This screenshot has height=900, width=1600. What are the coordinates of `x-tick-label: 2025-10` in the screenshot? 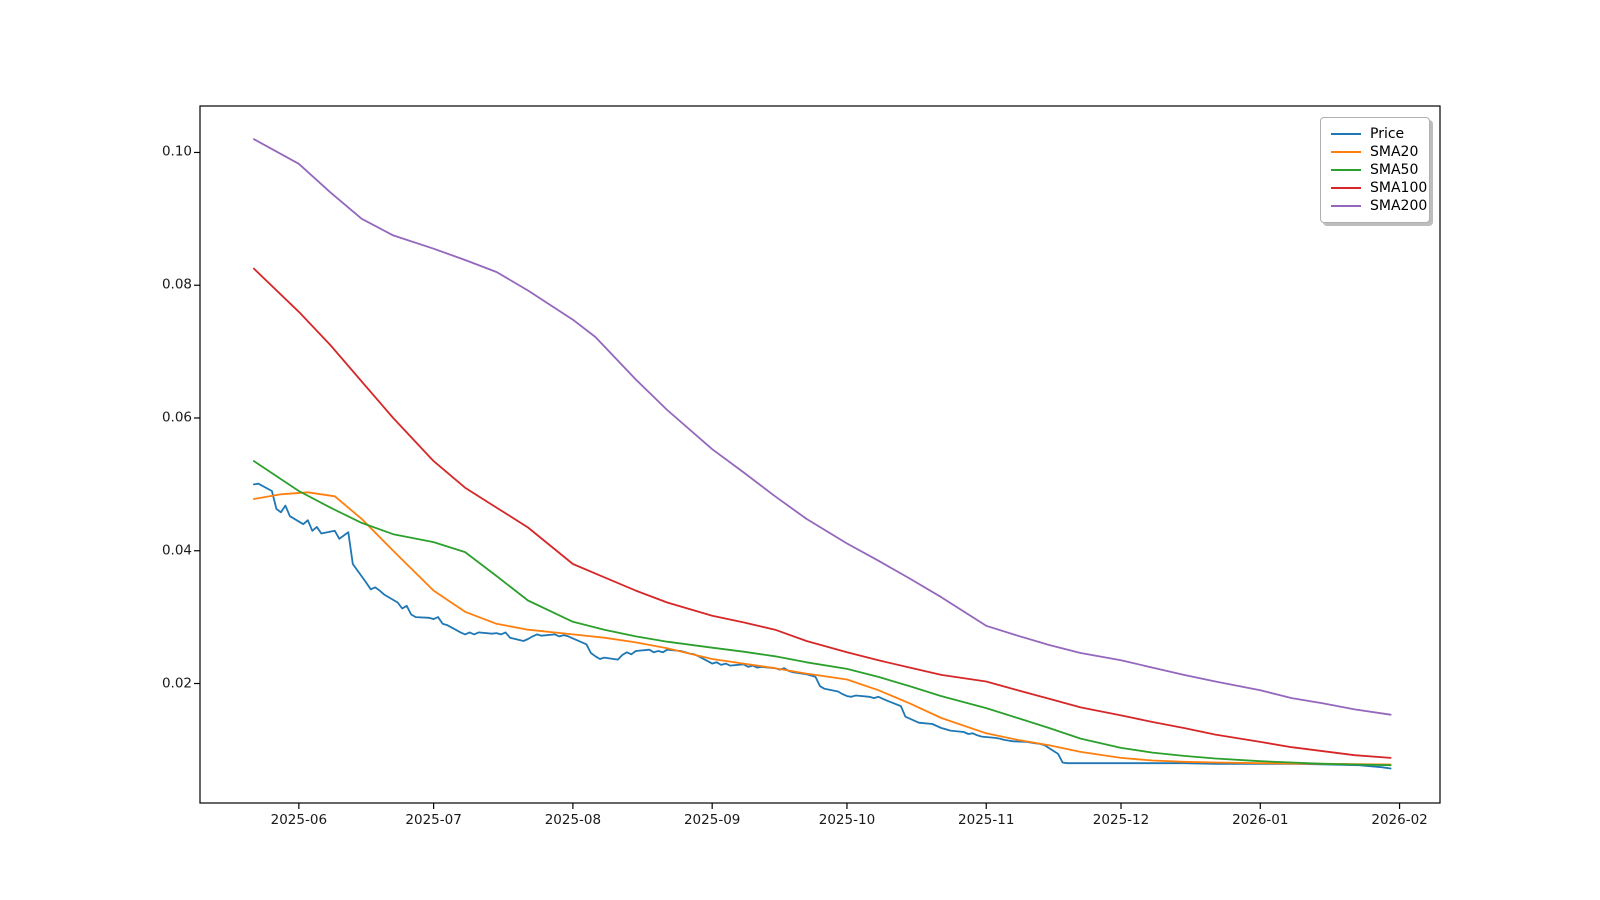 It's located at (847, 820).